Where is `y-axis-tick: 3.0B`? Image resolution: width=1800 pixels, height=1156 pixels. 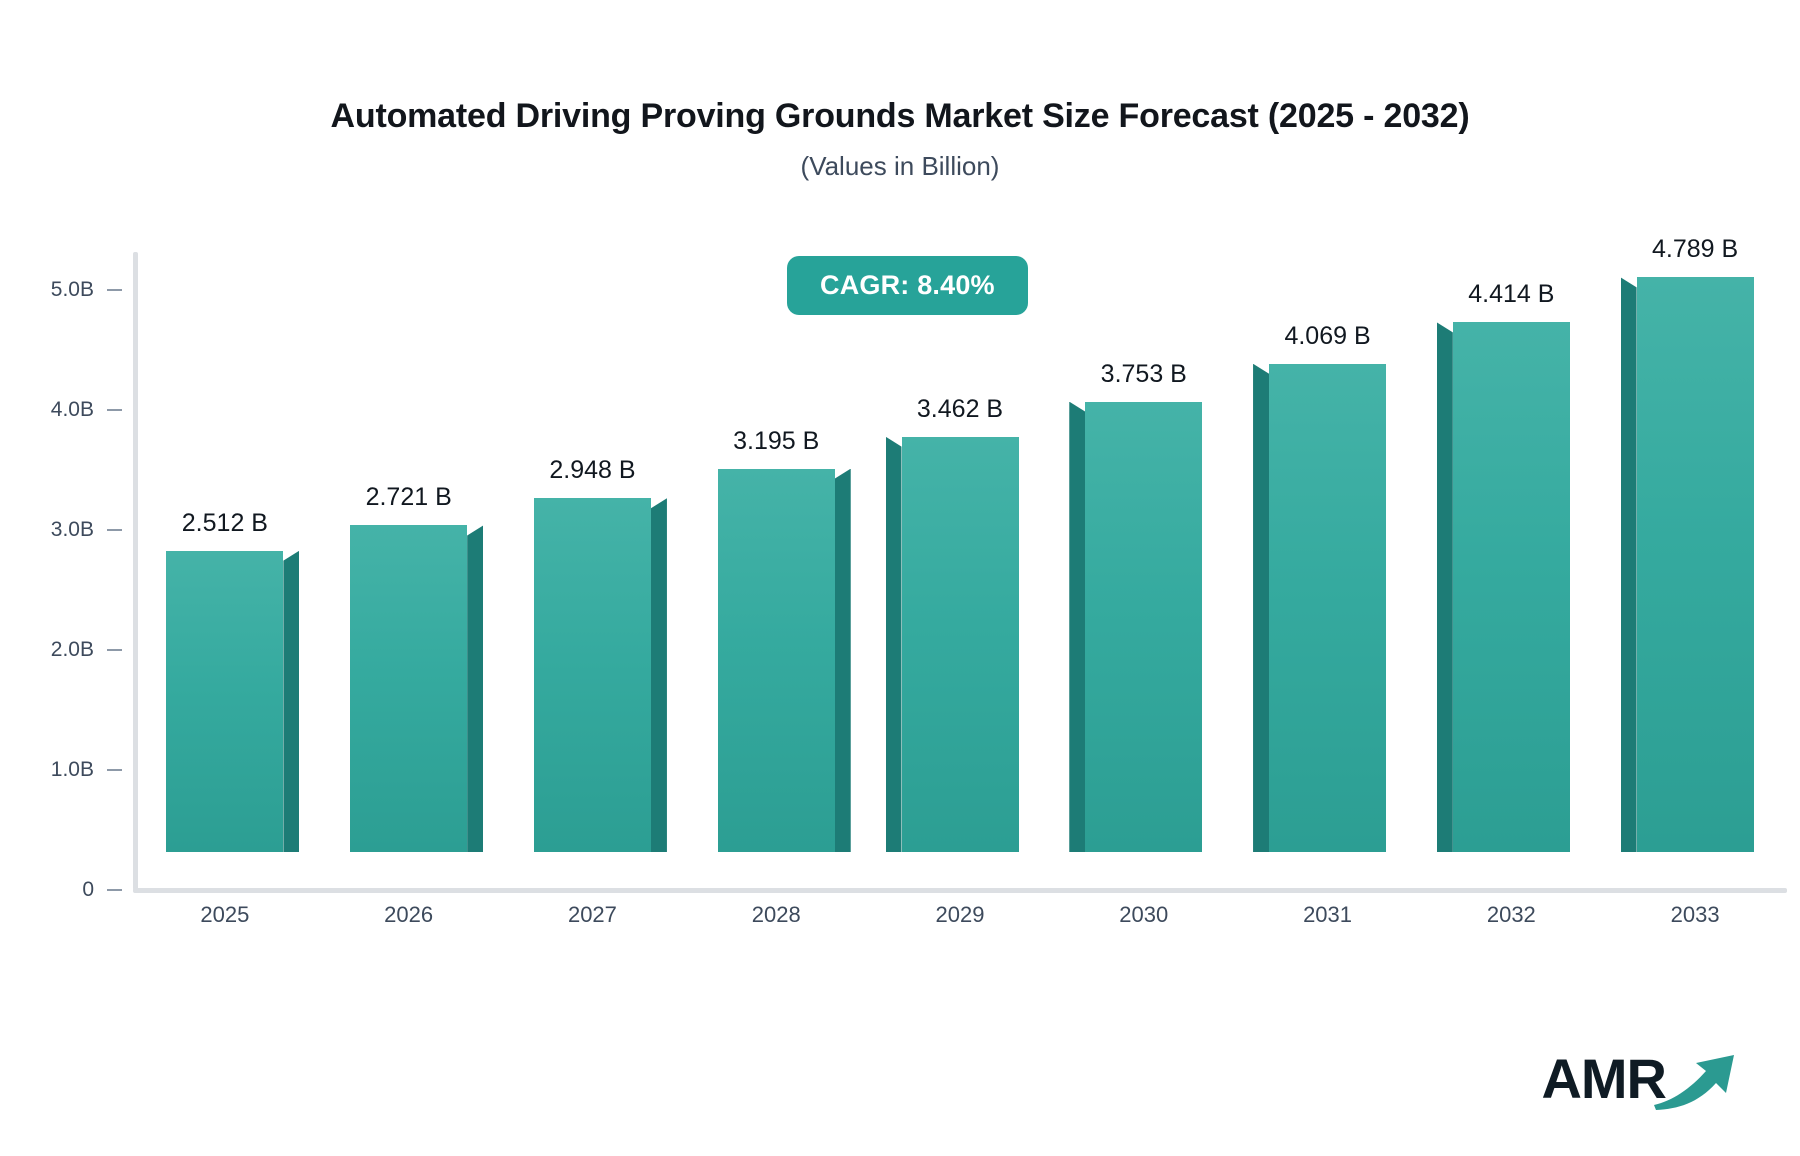 y-axis-tick: 3.0B is located at coordinates (66, 529).